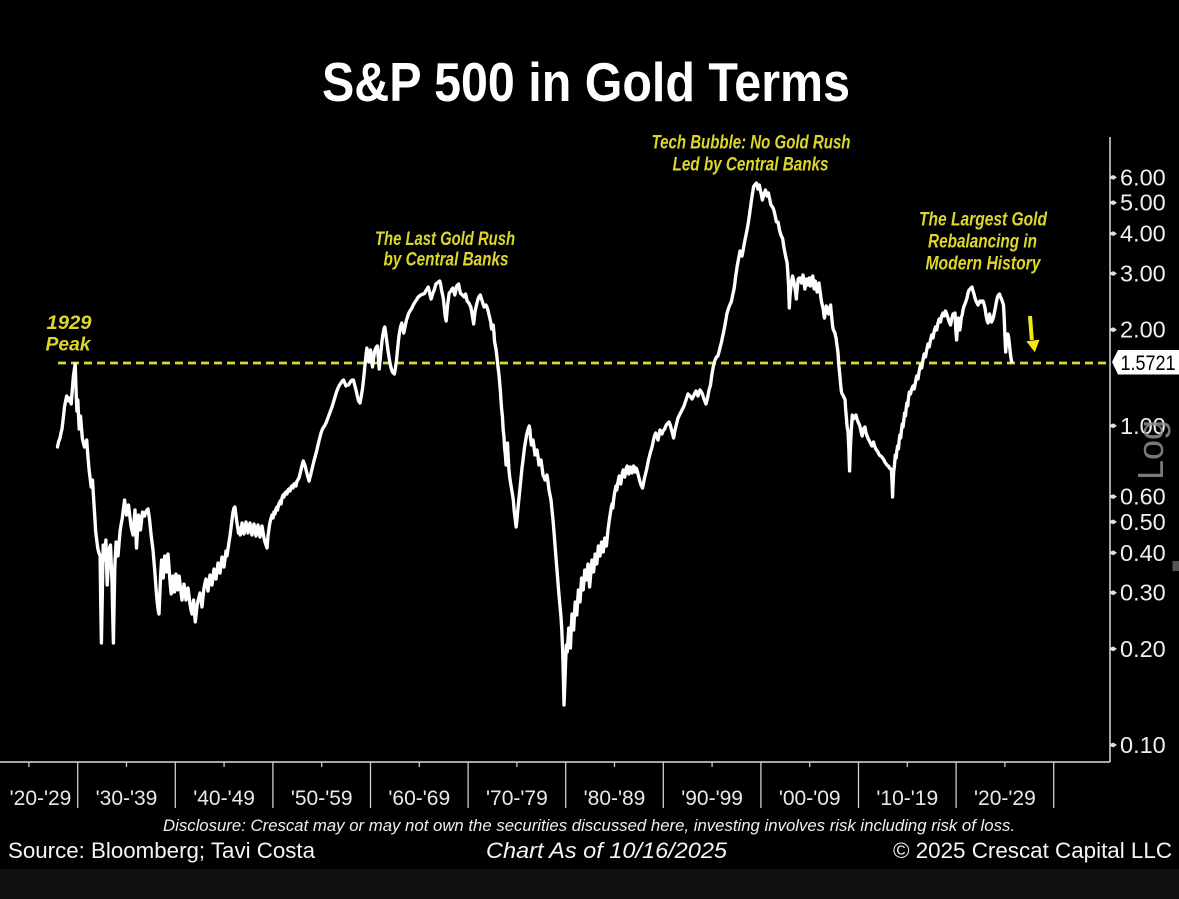 Image resolution: width=1179 pixels, height=899 pixels. What do you see at coordinates (69, 345) in the screenshot?
I see `svg-text: Peak` at bounding box center [69, 345].